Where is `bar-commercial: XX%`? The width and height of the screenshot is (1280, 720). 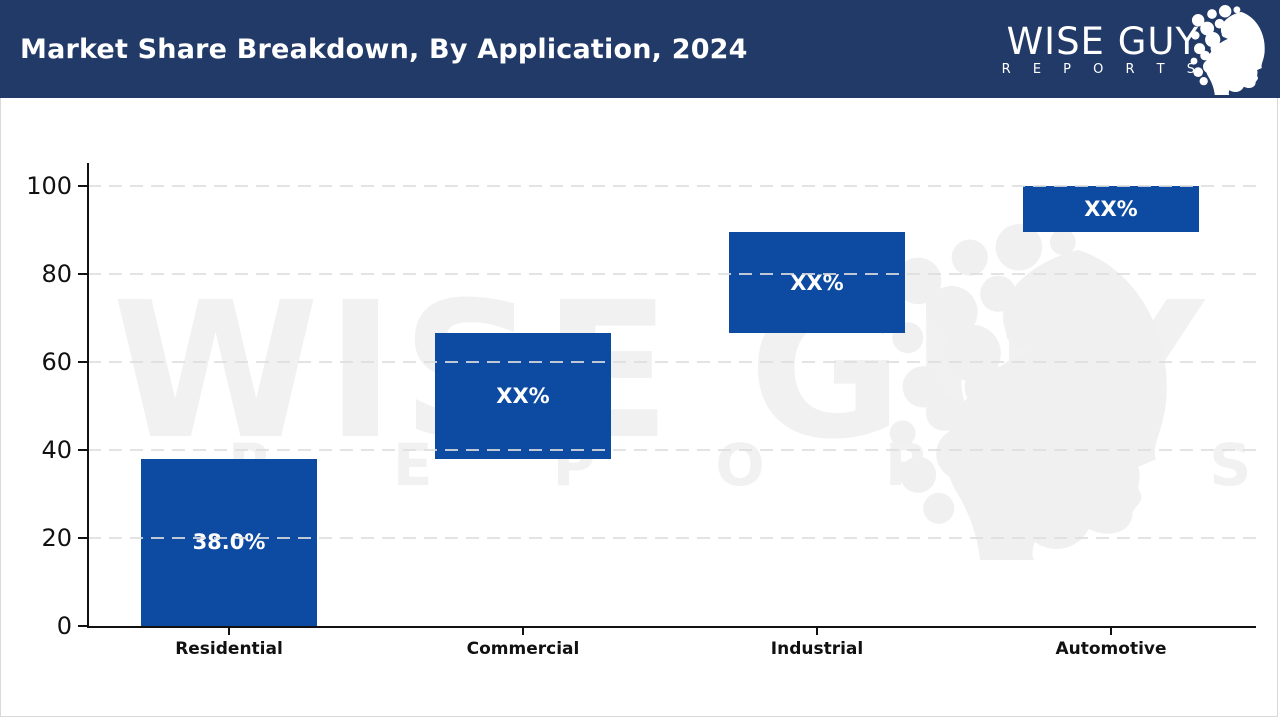
bar-commercial: XX% is located at coordinates (523, 396).